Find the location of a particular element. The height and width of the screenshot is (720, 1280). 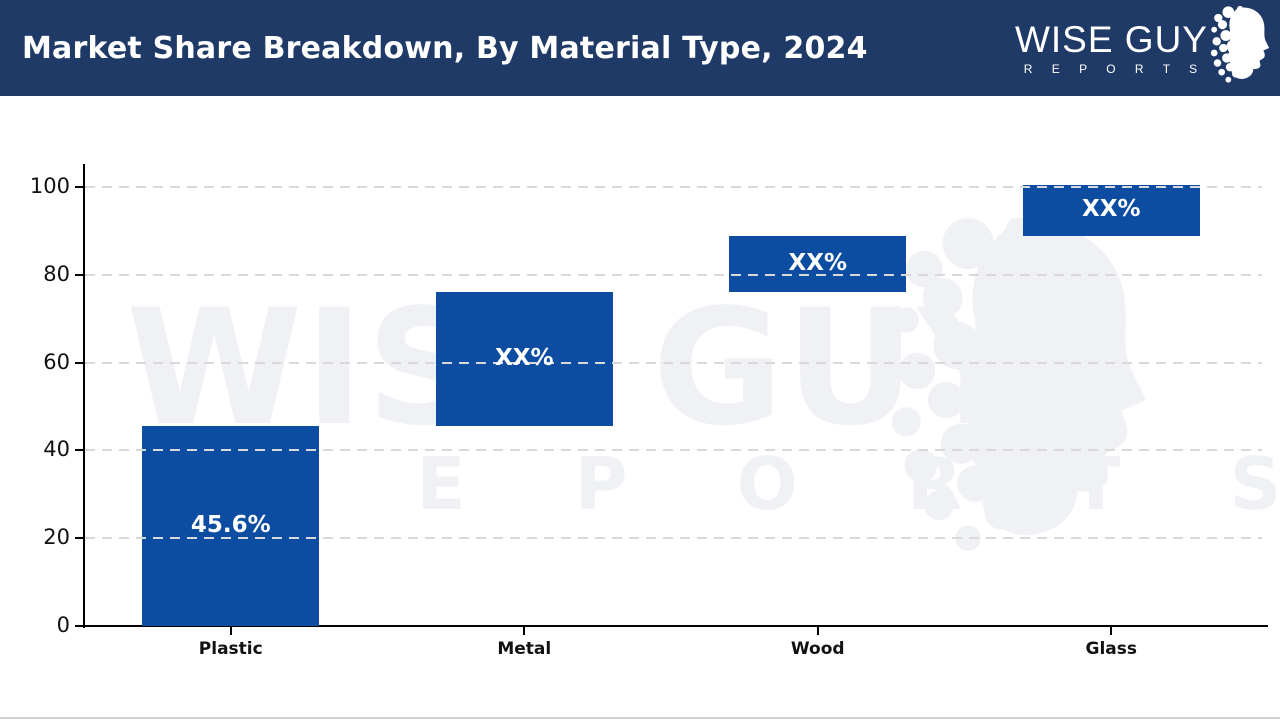

y-tick-label: 0 is located at coordinates (63, 625).